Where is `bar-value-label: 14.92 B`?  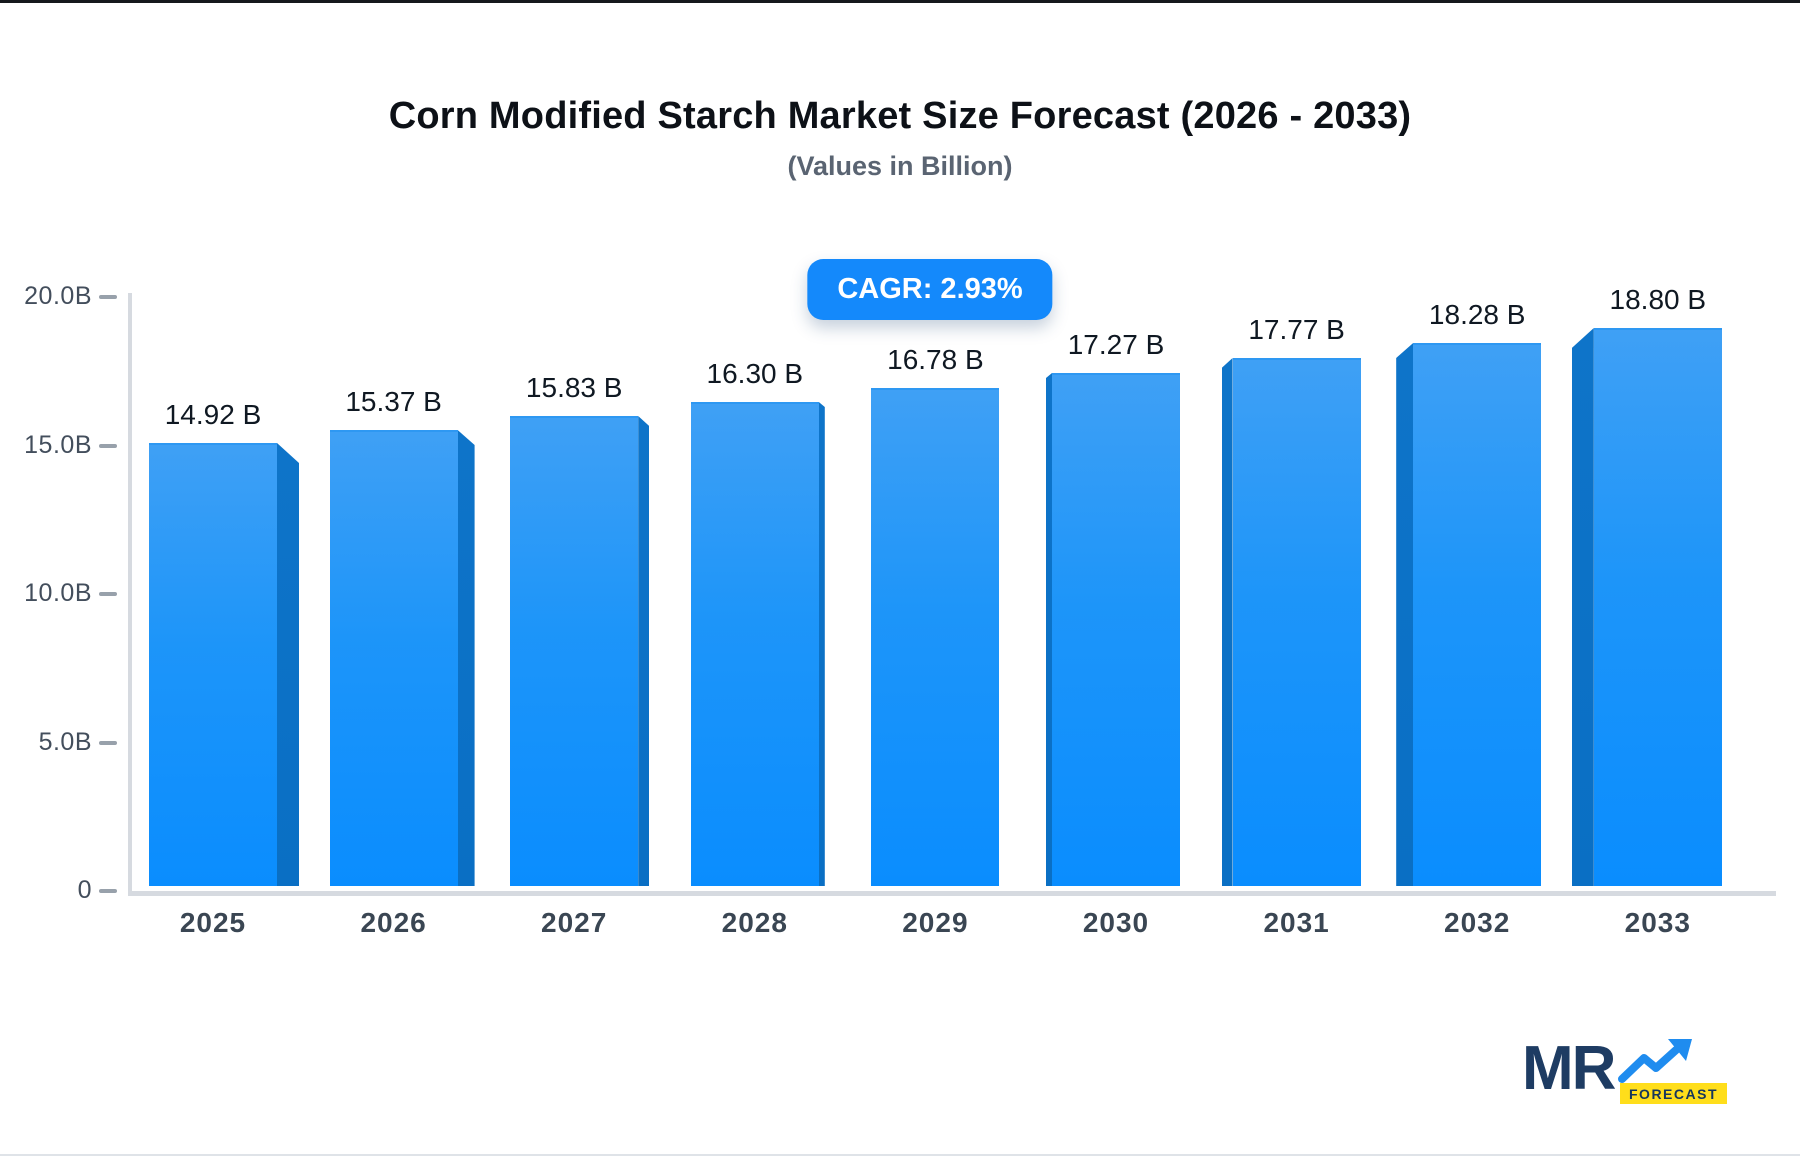
bar-value-label: 14.92 B is located at coordinates (213, 414).